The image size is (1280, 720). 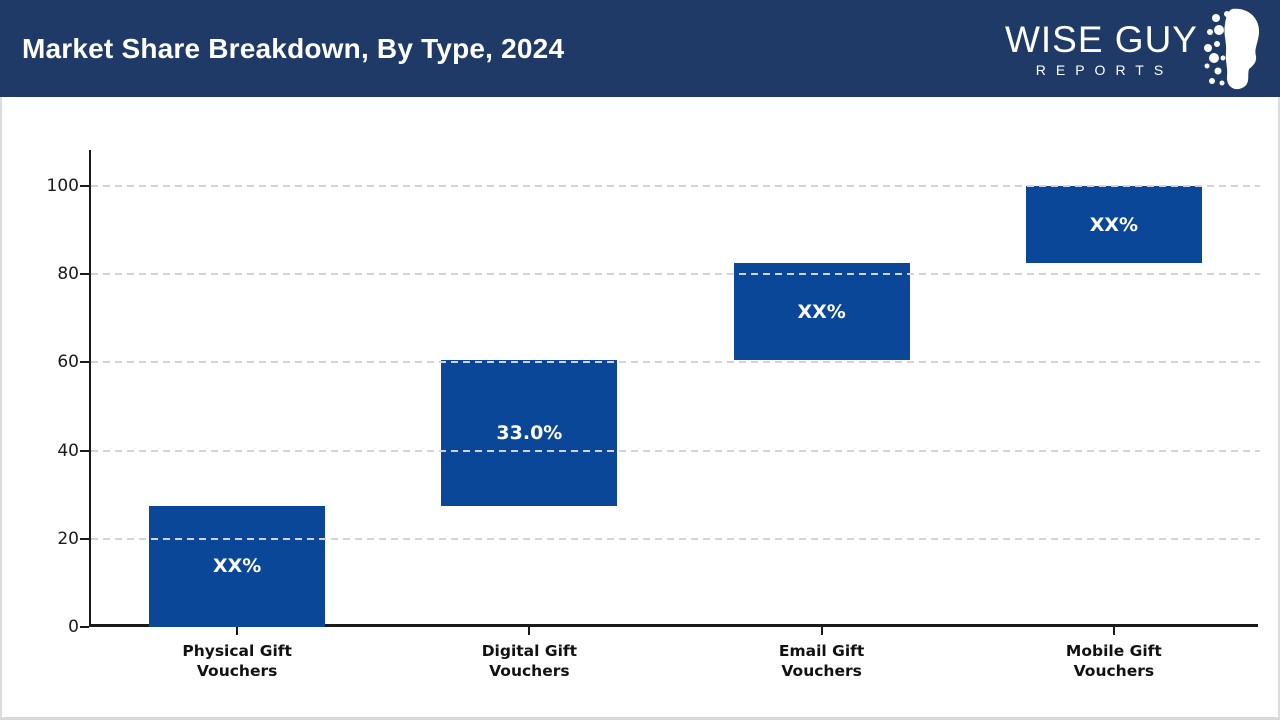 What do you see at coordinates (1232, 49) in the screenshot?
I see `brand-head-icon` at bounding box center [1232, 49].